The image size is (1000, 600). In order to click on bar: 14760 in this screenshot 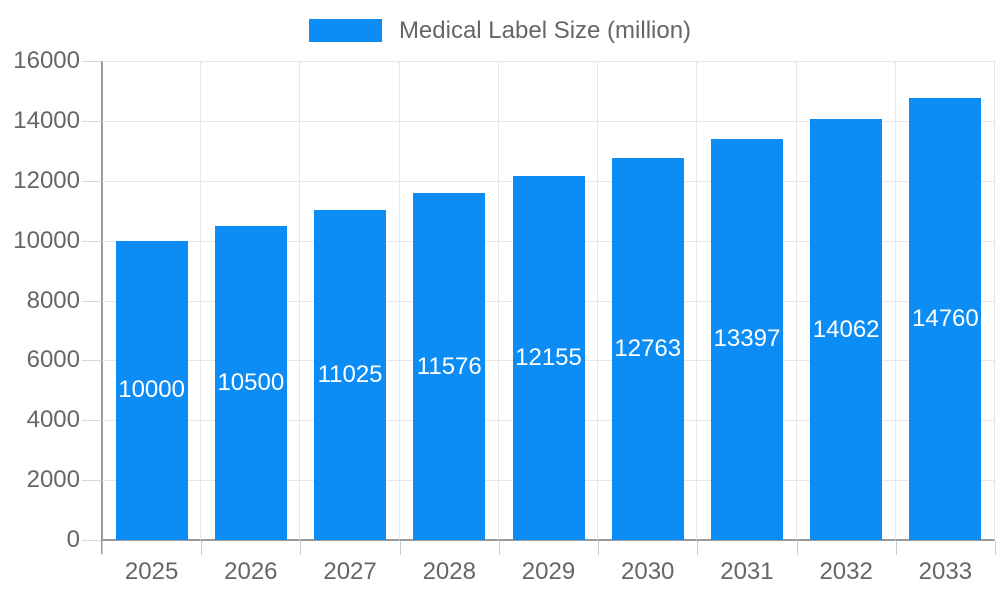, I will do `click(945, 319)`.